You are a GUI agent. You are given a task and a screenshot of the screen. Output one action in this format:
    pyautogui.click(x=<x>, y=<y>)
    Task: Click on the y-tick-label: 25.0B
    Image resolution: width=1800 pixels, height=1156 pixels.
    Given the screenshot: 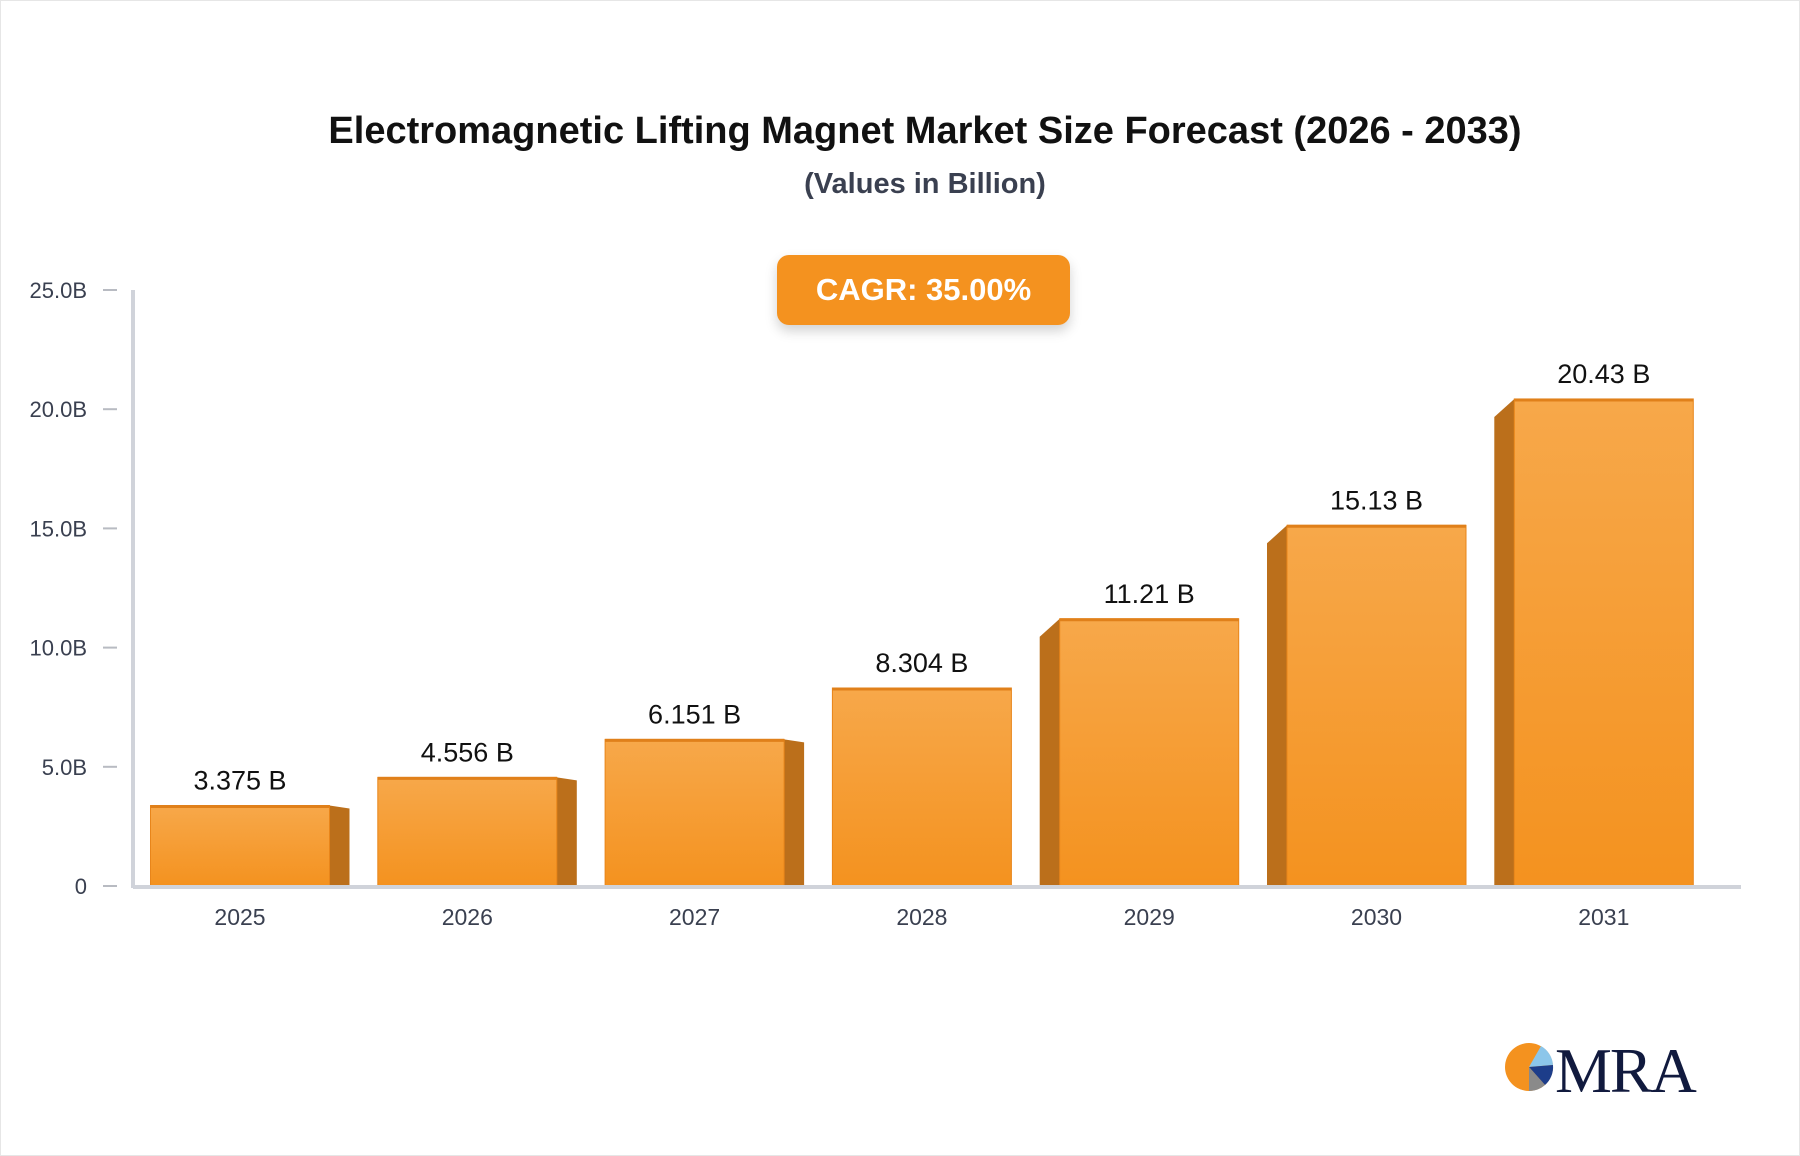 What is the action you would take?
    pyautogui.click(x=59, y=290)
    